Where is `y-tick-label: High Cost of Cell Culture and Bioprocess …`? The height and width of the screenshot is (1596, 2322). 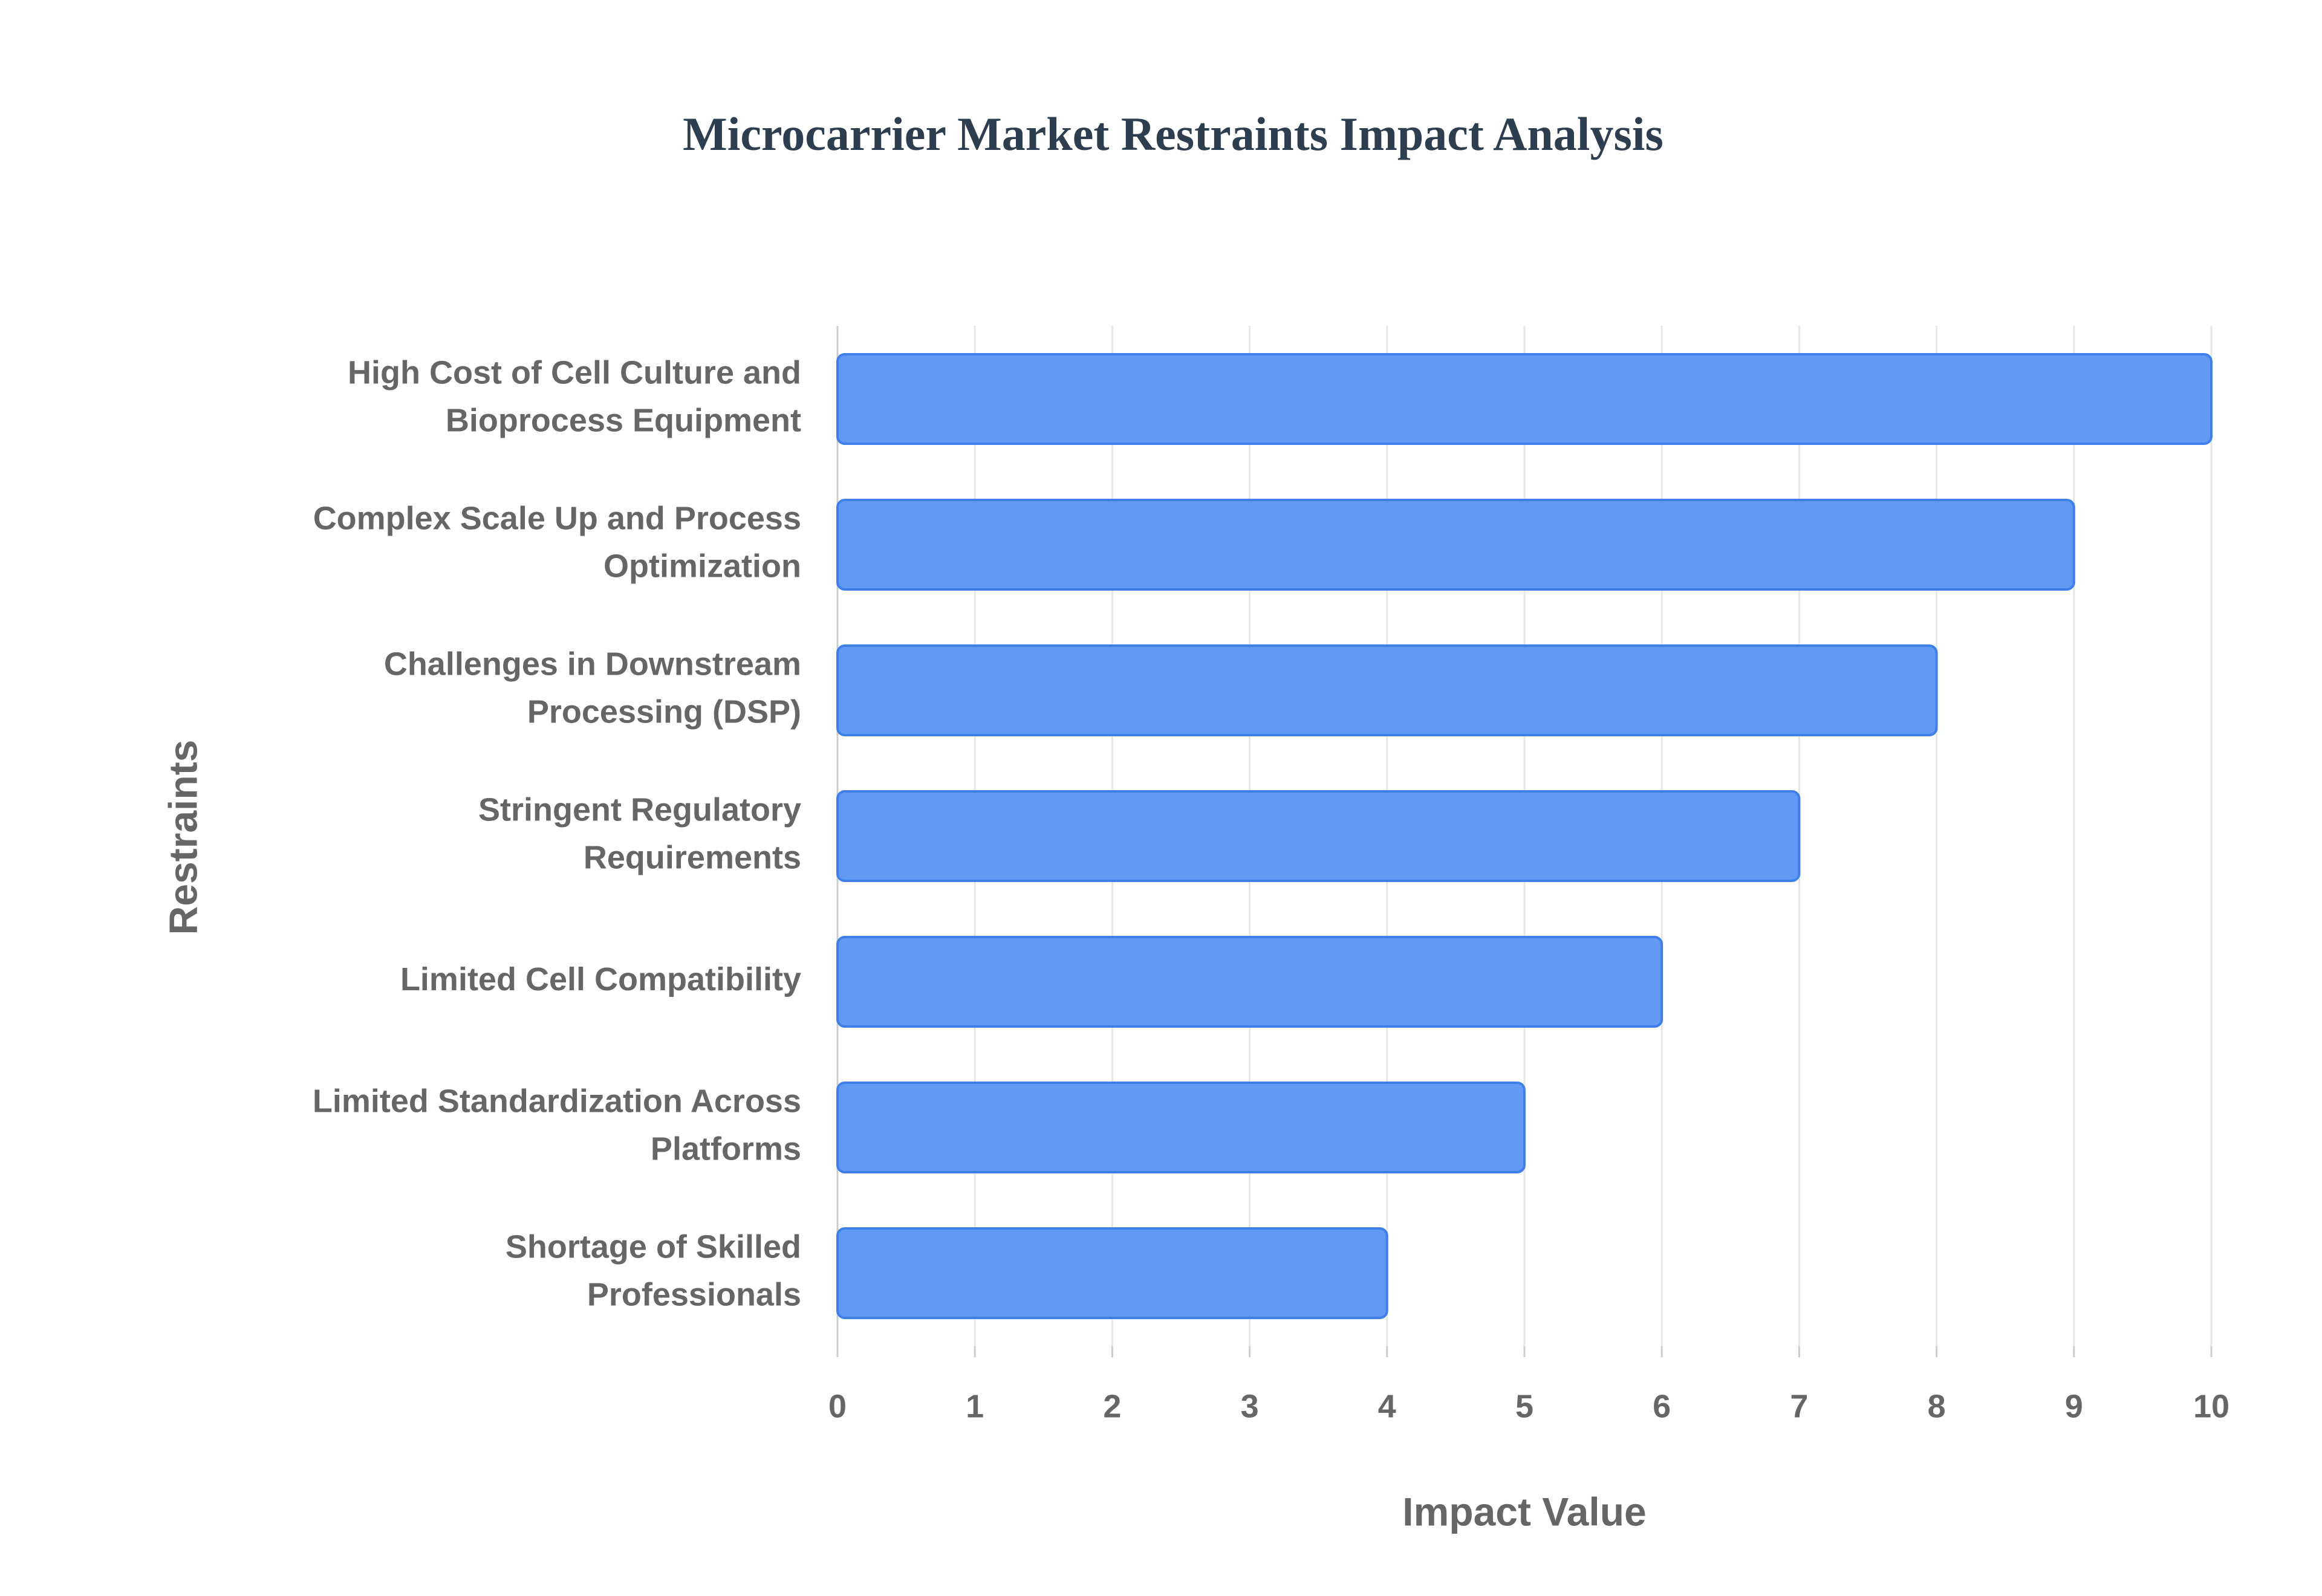
y-tick-label: High Cost of Cell Culture and Bioprocess … is located at coordinates (574, 397).